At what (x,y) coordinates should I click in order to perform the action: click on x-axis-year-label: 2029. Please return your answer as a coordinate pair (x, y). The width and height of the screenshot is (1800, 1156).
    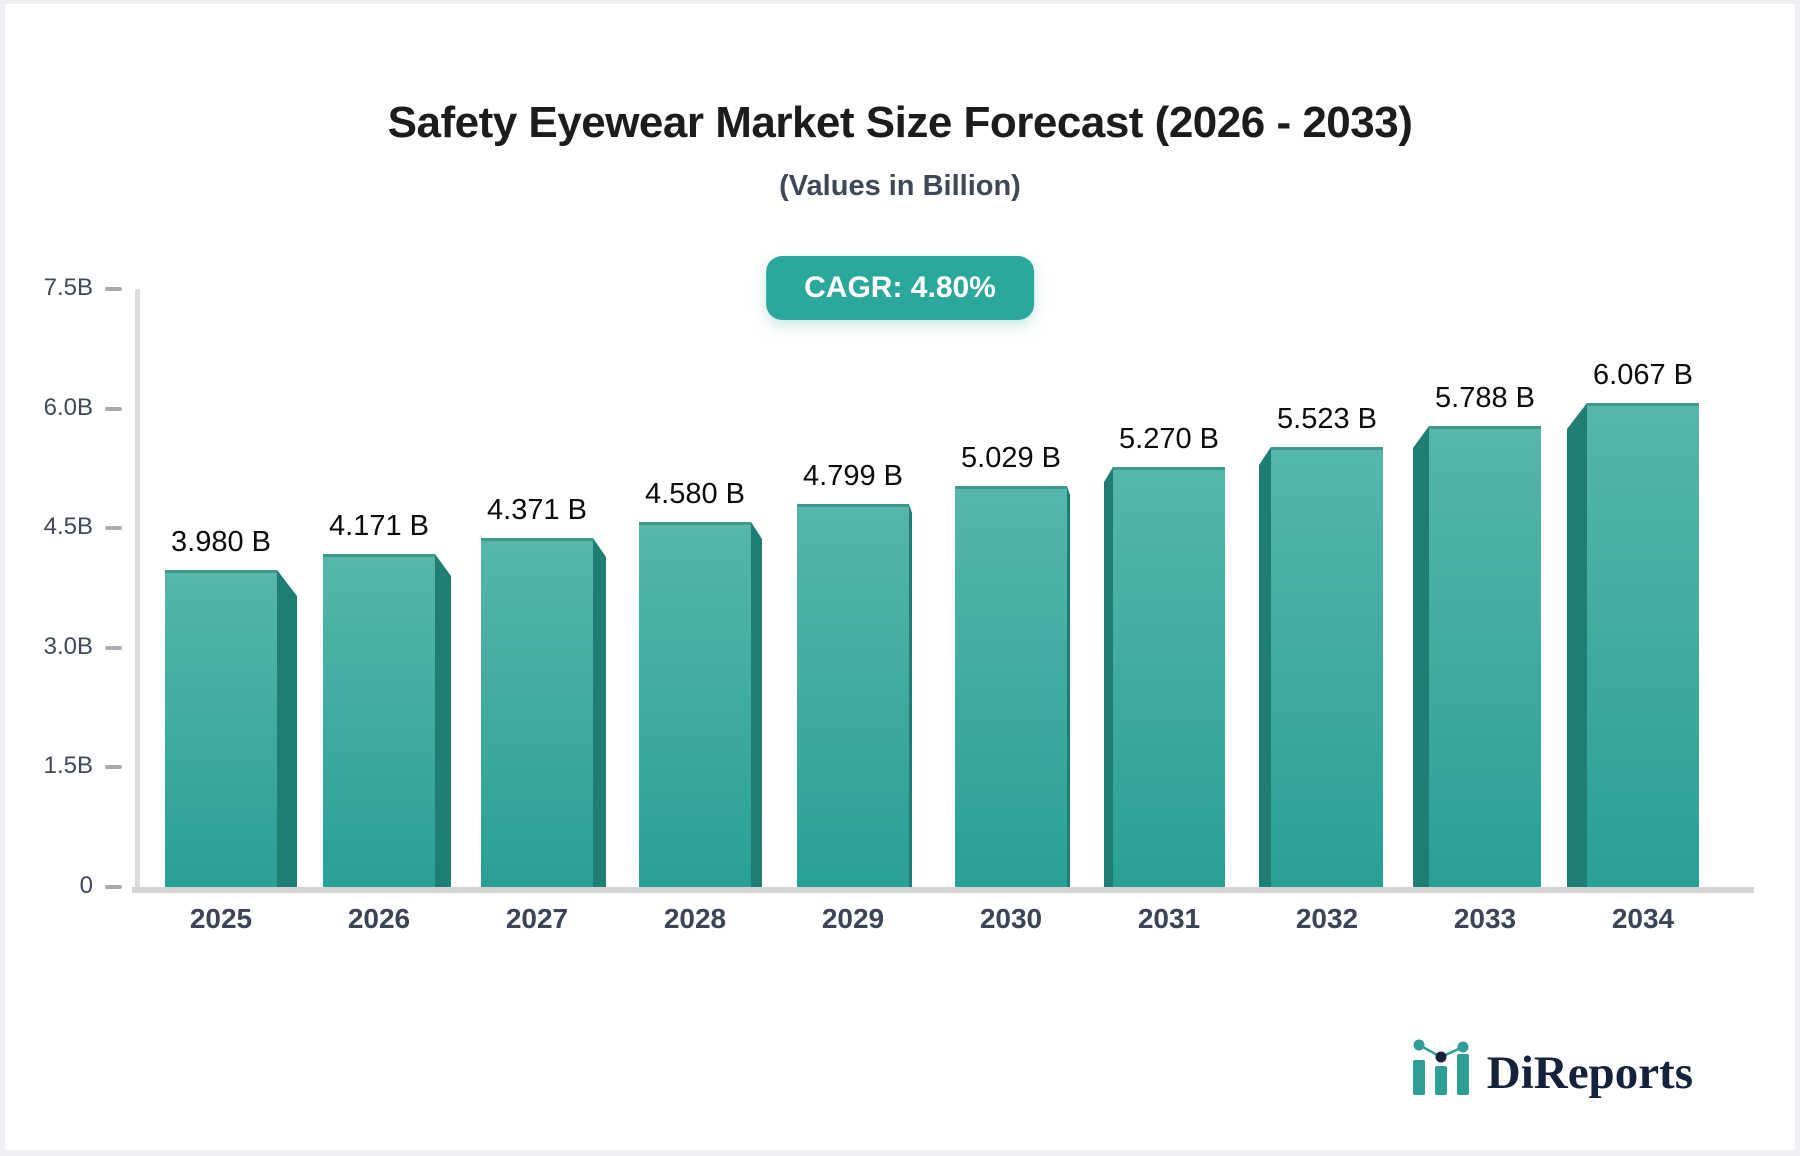
    Looking at the image, I should click on (853, 918).